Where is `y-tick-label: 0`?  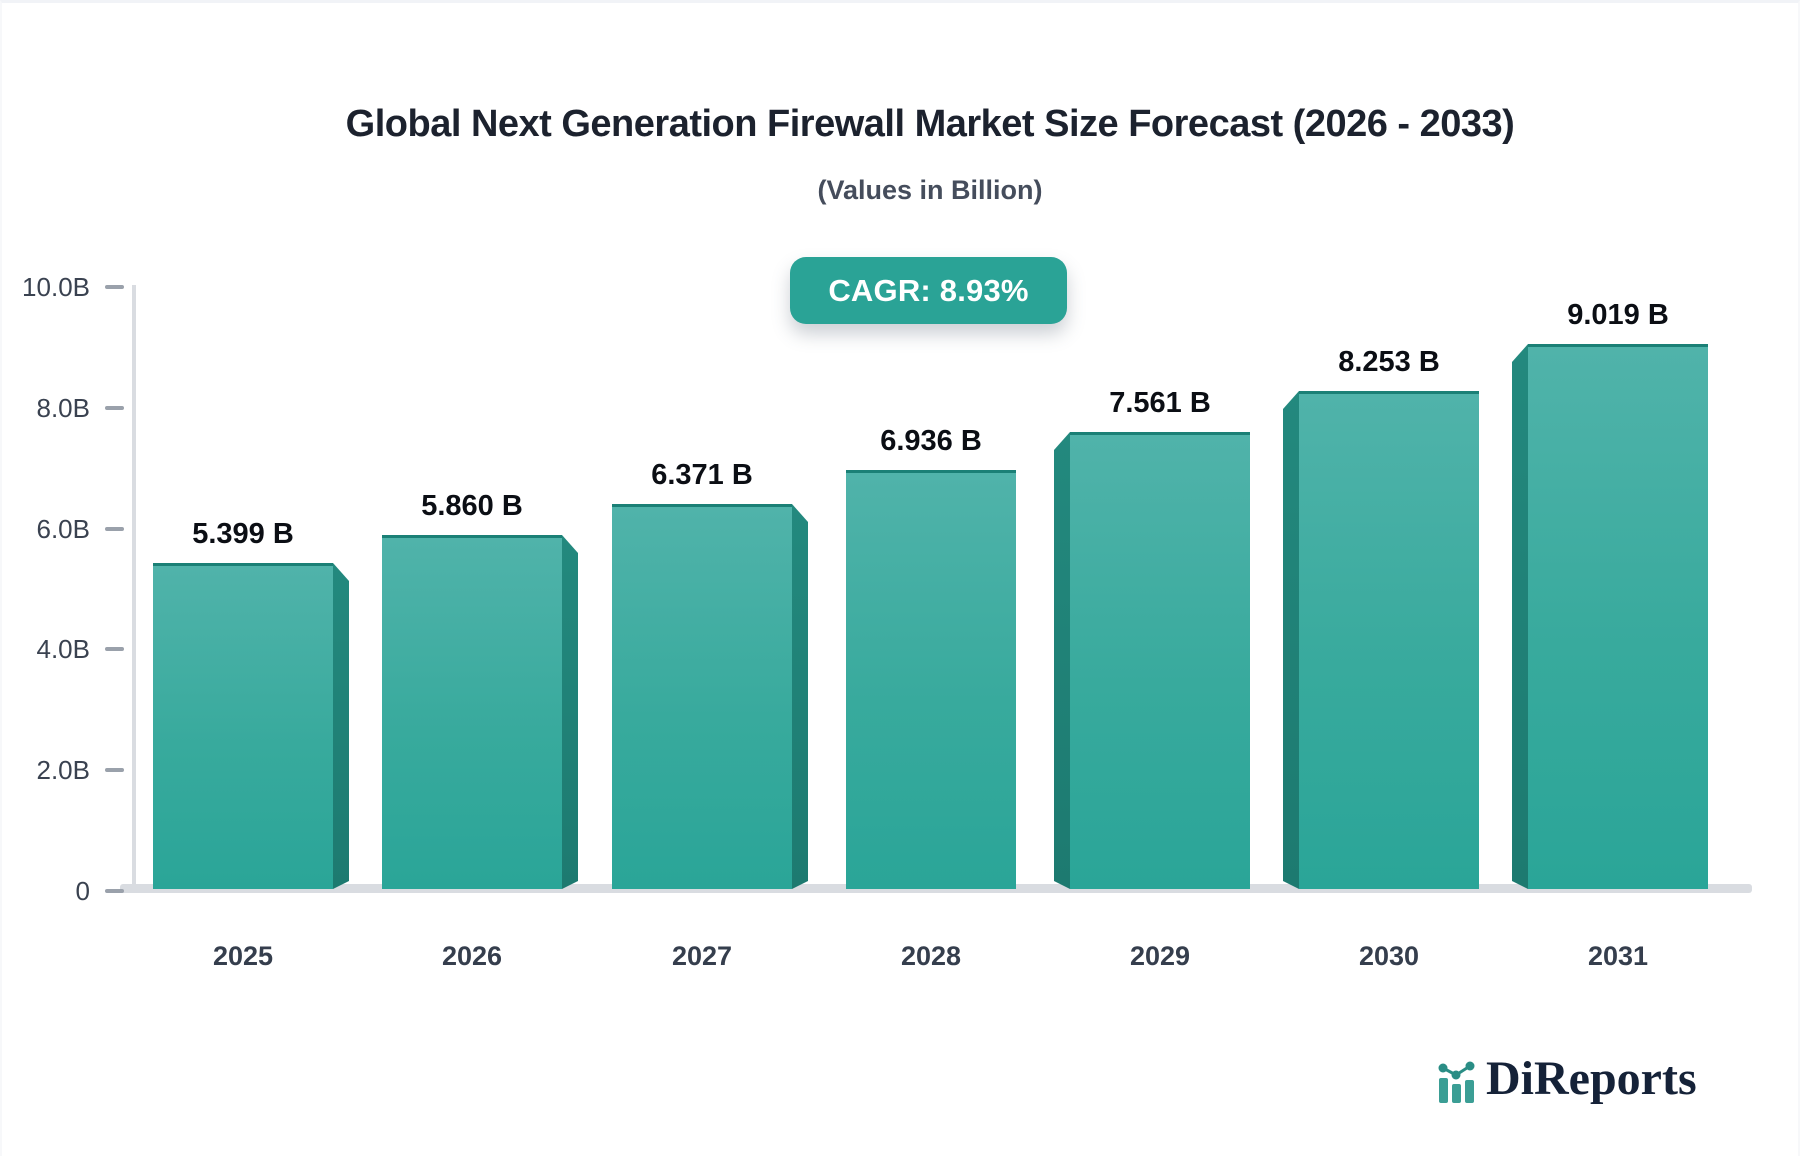
y-tick-label: 0 is located at coordinates (82, 891).